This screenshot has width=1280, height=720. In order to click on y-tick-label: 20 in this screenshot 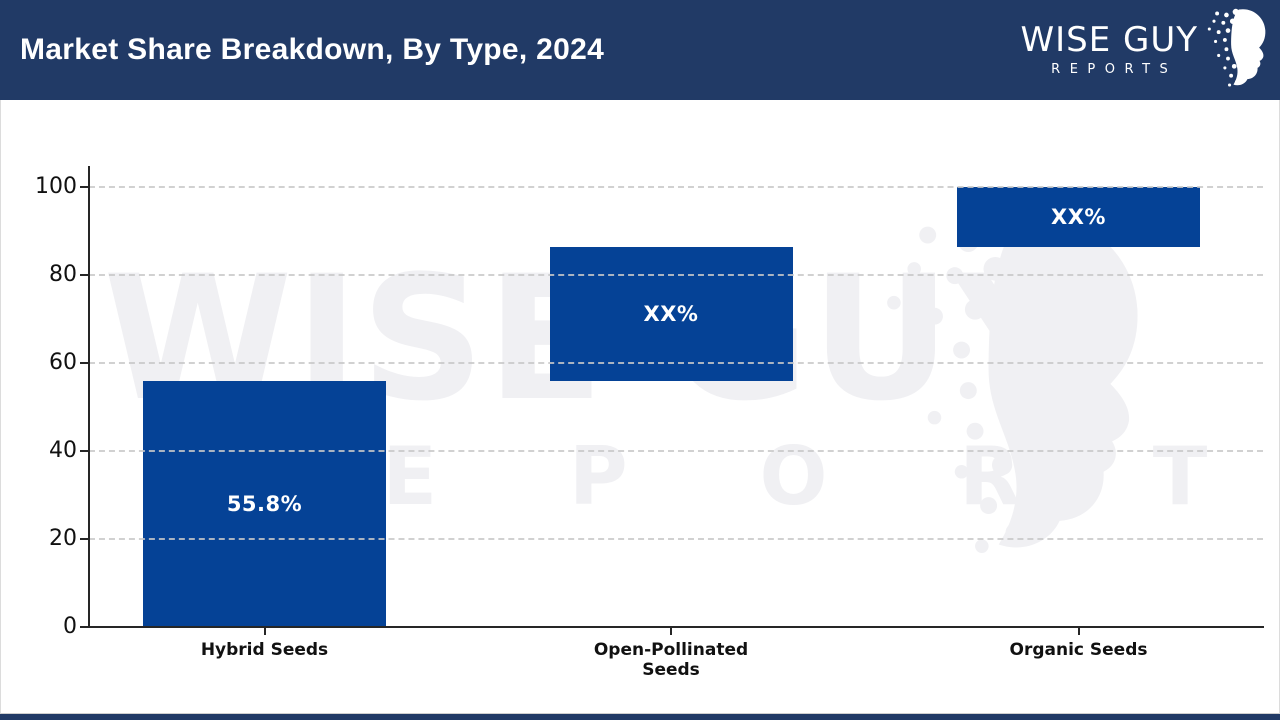, I will do `click(63, 538)`.